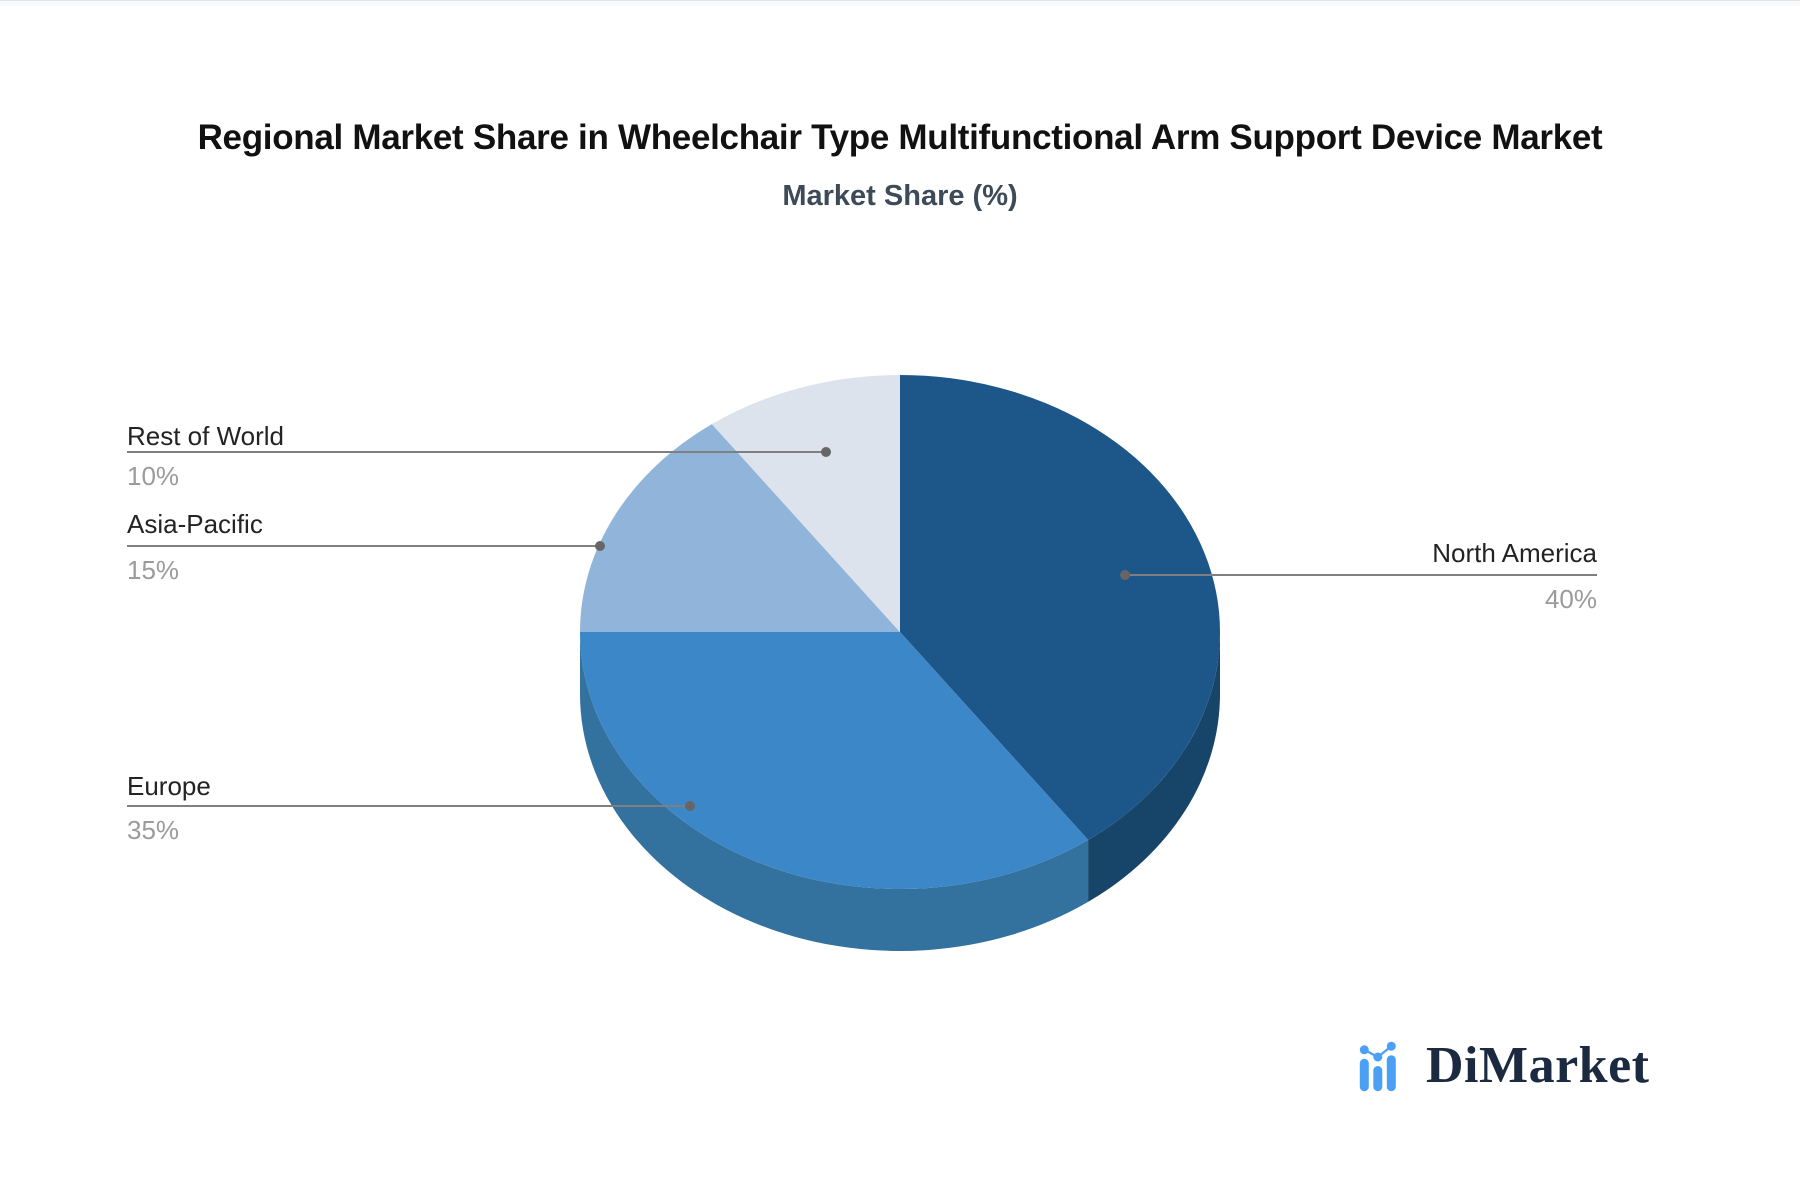 The height and width of the screenshot is (1196, 1800). I want to click on slice-value-europe: 35%, so click(153, 830).